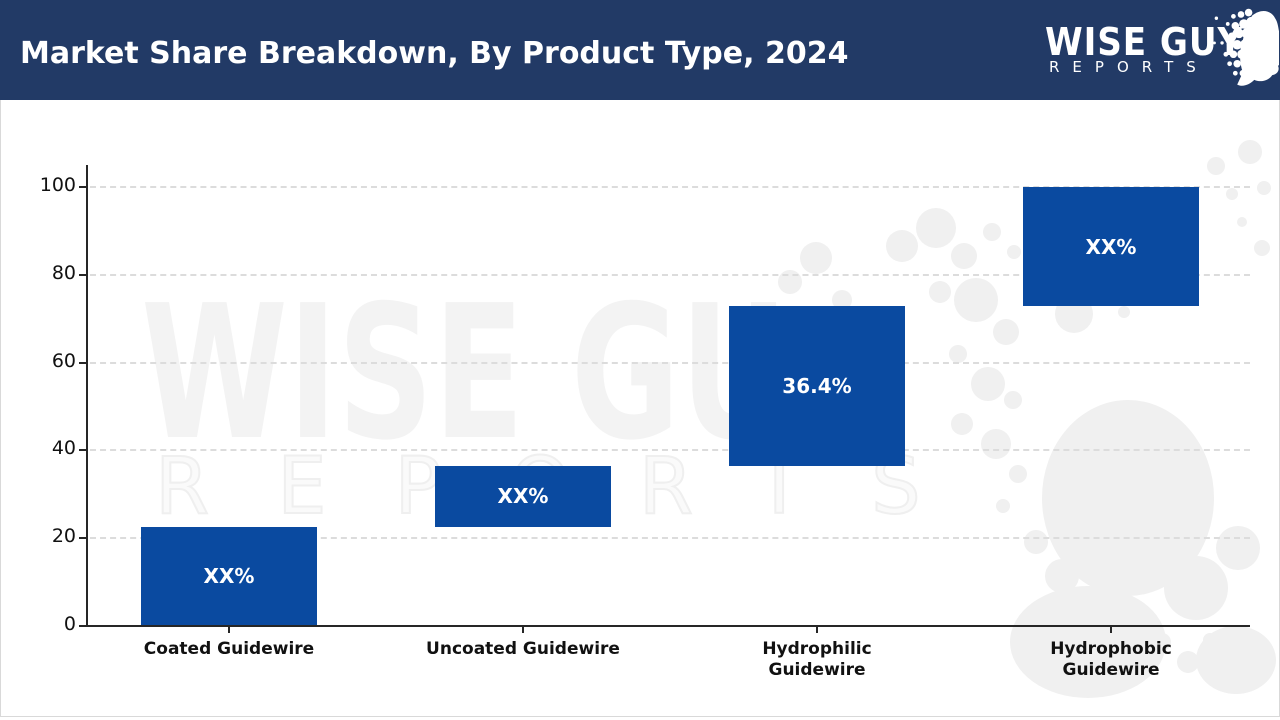 The image size is (1280, 720). I want to click on x-category-label-4: Hydrophobic Guidewire, so click(1111, 660).